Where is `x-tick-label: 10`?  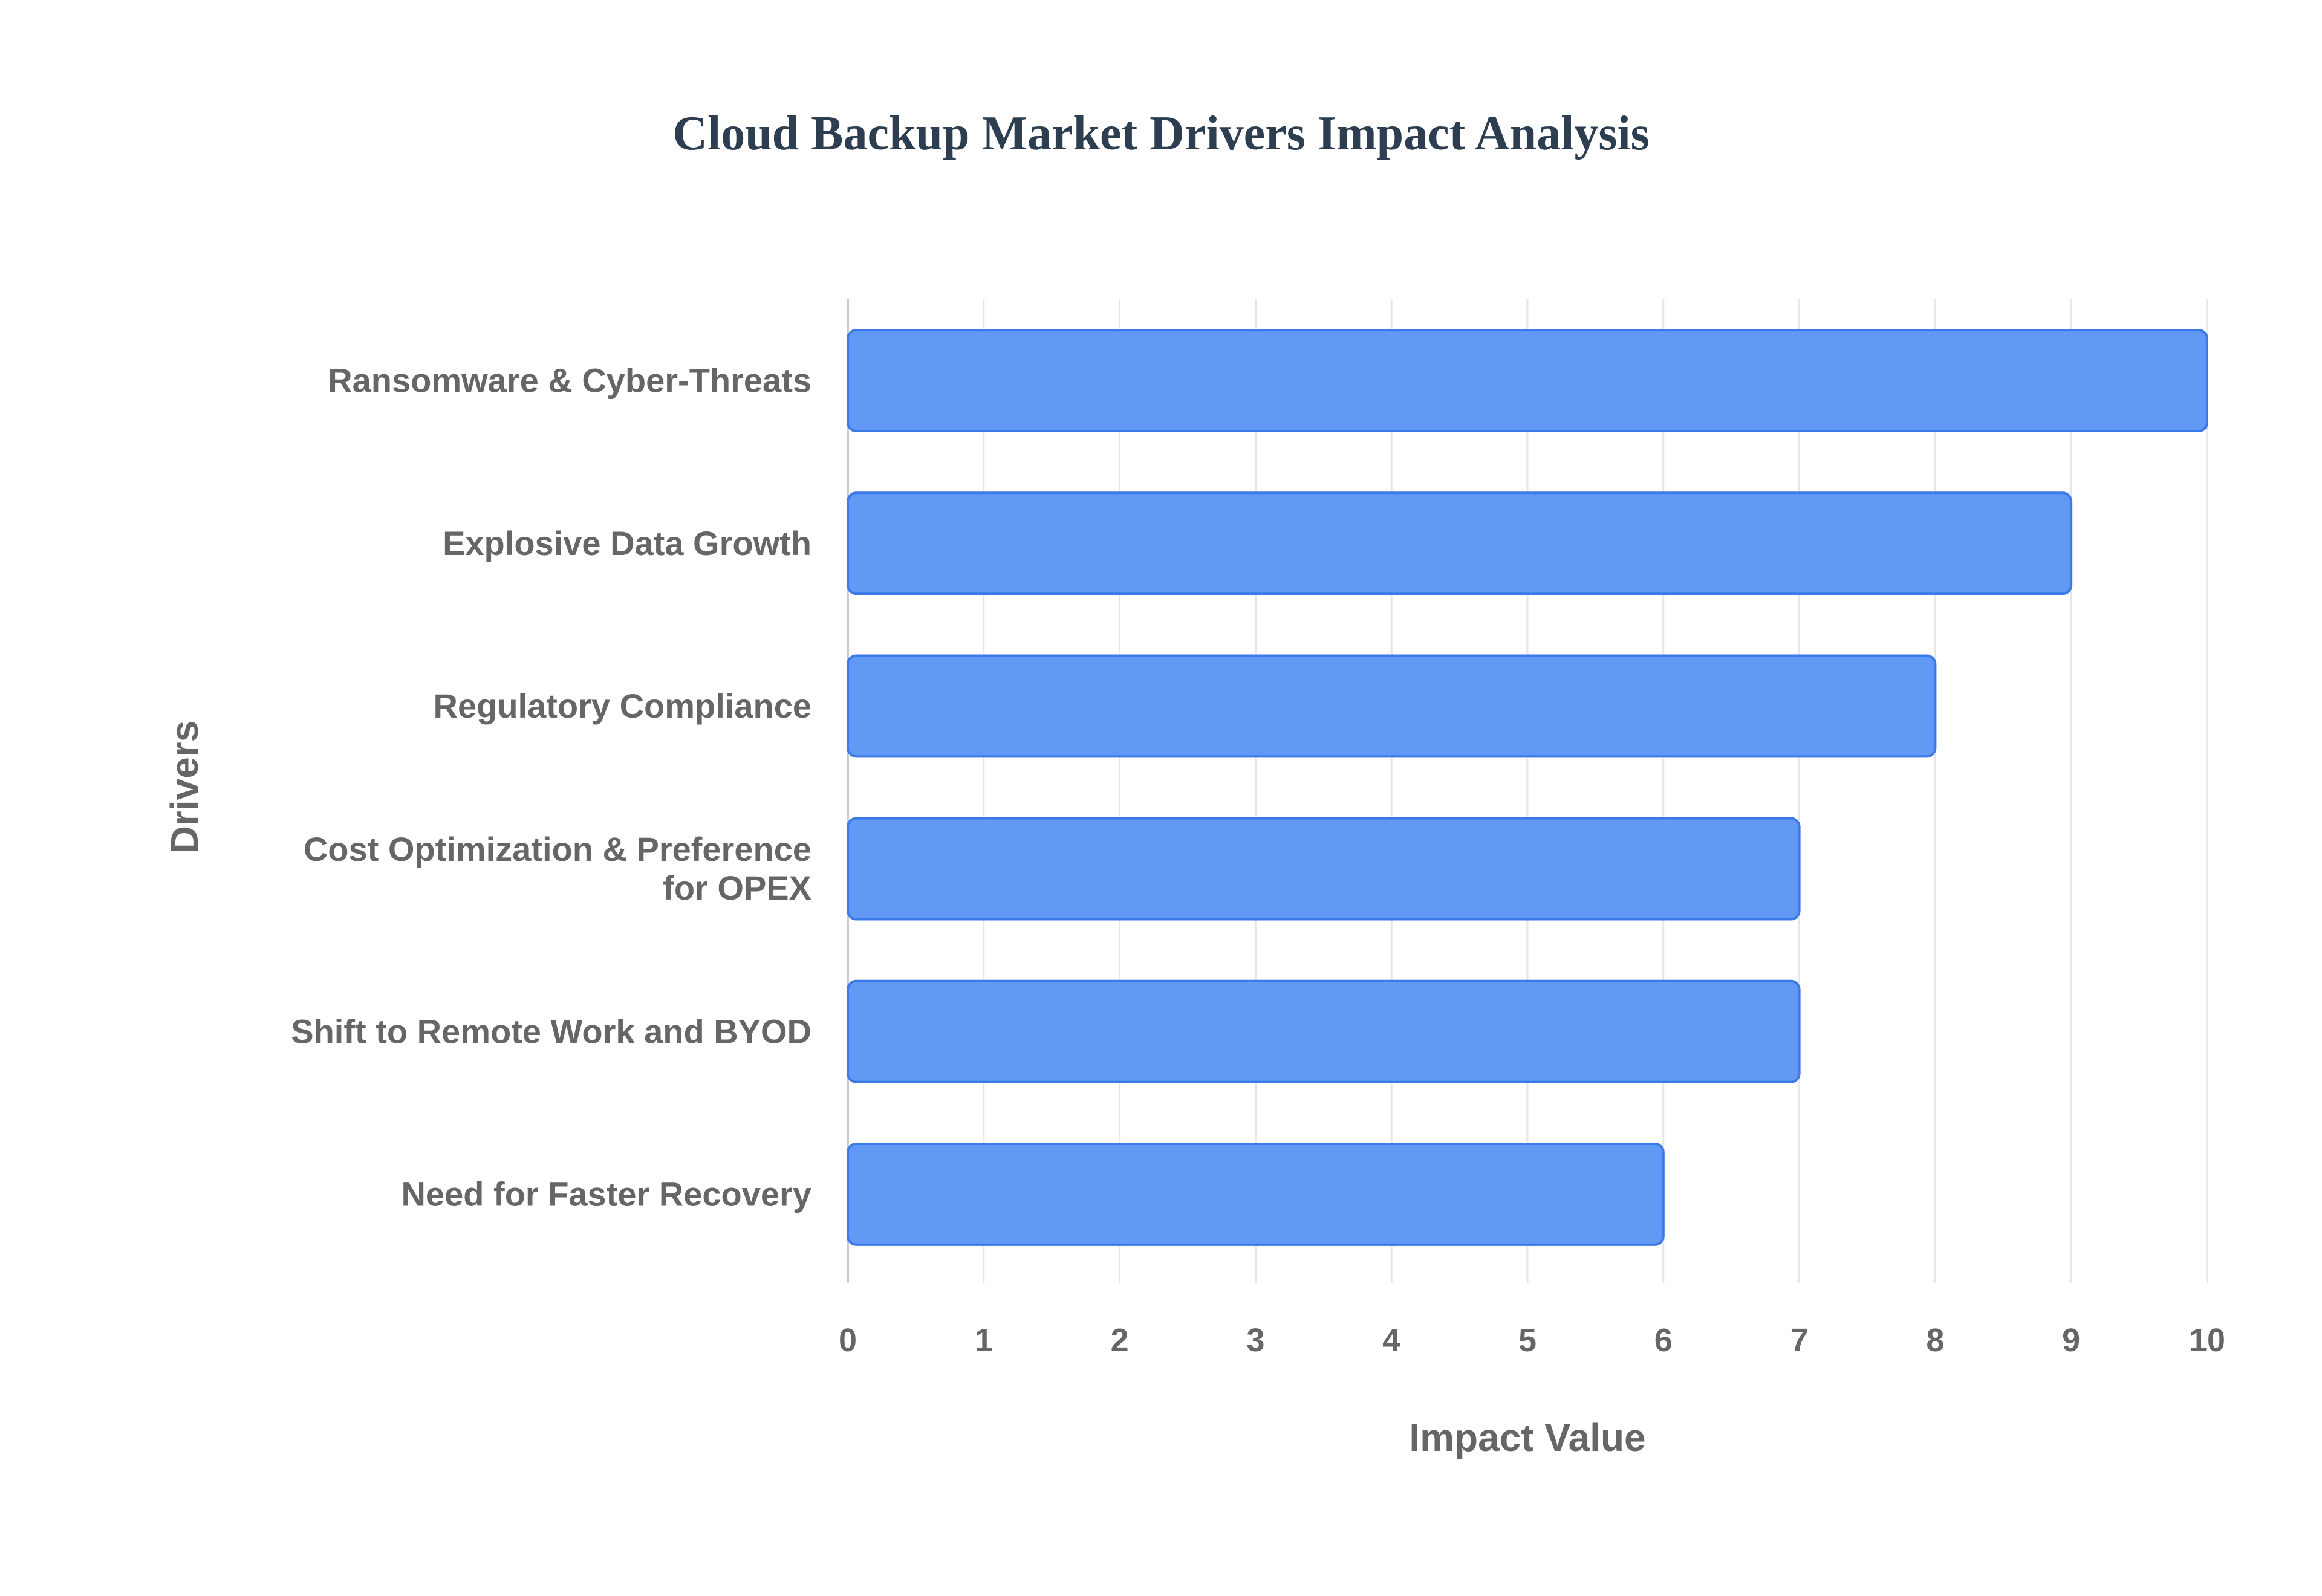
x-tick-label: 10 is located at coordinates (2207, 1340).